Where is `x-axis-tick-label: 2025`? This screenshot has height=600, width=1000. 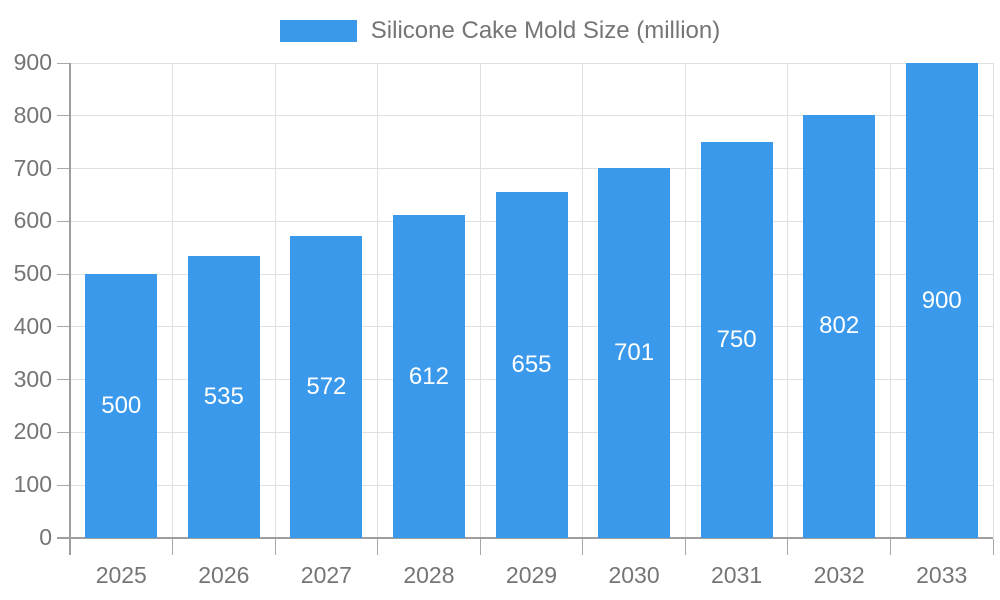
x-axis-tick-label: 2025 is located at coordinates (121, 575).